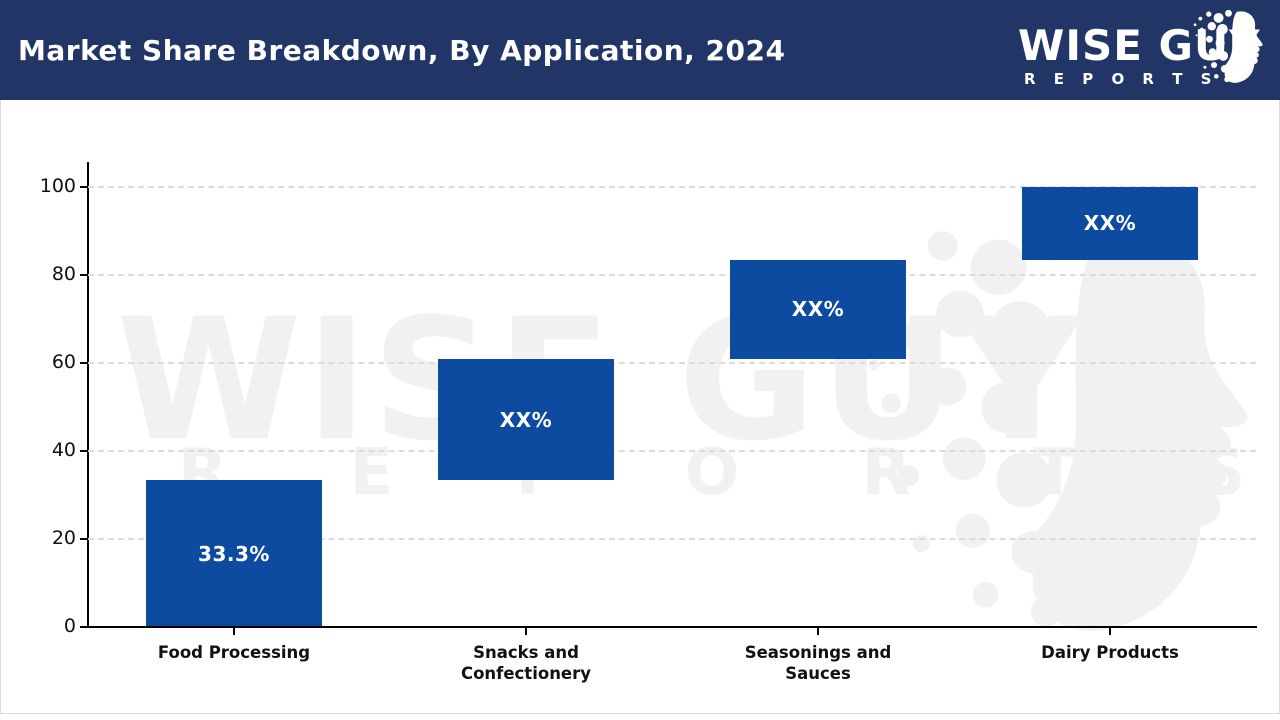 The height and width of the screenshot is (720, 1280). Describe the element at coordinates (818, 663) in the screenshot. I see `x-axis-category-label: Seasonings and Sauces` at that location.